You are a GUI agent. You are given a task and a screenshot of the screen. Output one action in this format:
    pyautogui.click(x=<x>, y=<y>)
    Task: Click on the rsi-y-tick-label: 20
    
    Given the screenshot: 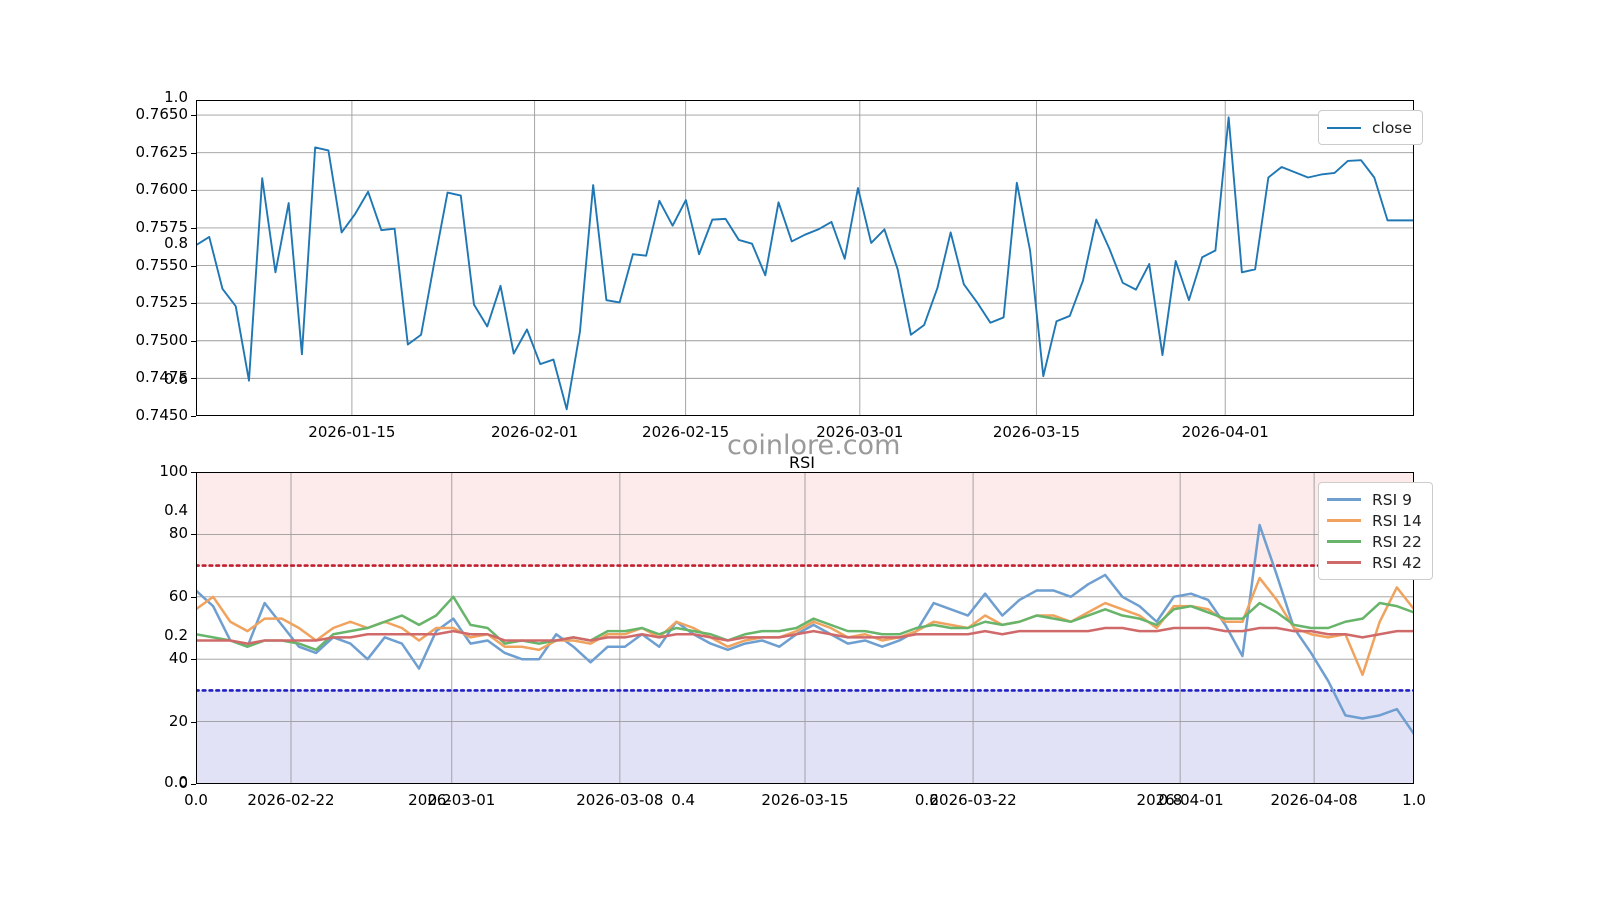 What is the action you would take?
    pyautogui.click(x=178, y=720)
    